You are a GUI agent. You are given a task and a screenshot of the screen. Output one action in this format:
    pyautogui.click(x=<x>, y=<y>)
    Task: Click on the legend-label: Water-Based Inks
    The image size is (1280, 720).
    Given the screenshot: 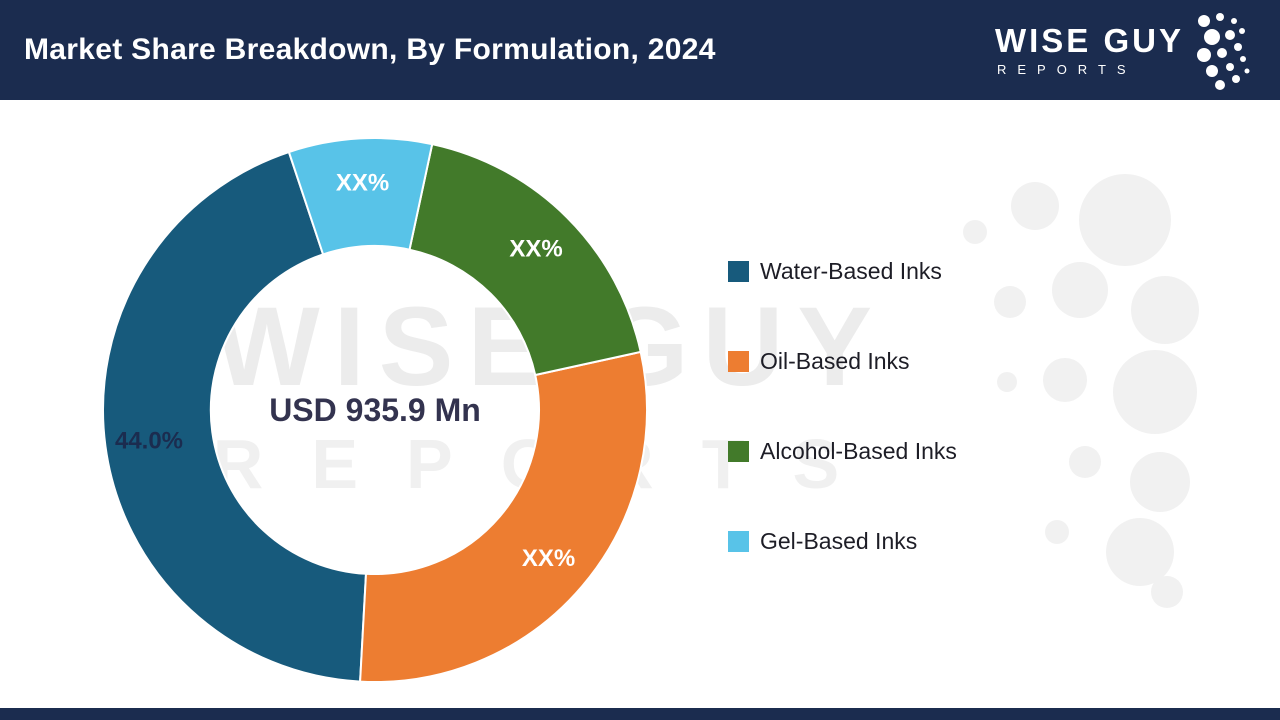 What is the action you would take?
    pyautogui.click(x=851, y=270)
    